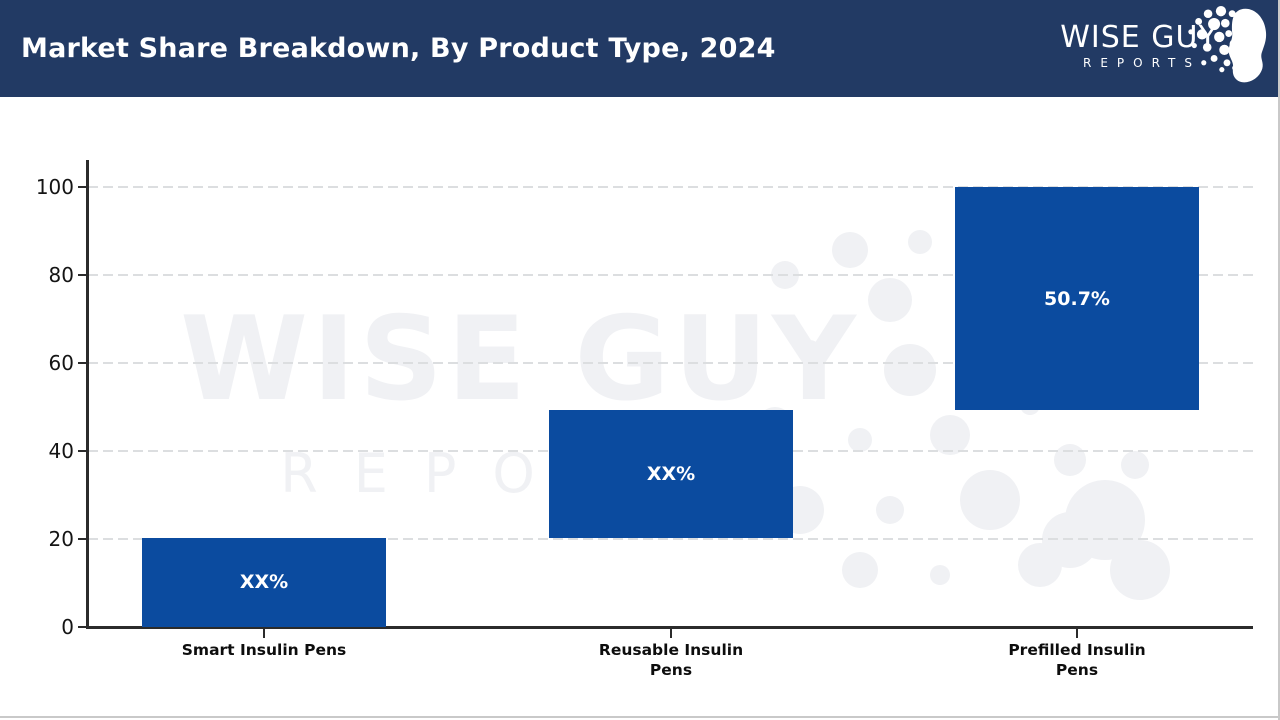 This screenshot has height=720, width=1280. I want to click on y-tick-label: 0, so click(67, 627).